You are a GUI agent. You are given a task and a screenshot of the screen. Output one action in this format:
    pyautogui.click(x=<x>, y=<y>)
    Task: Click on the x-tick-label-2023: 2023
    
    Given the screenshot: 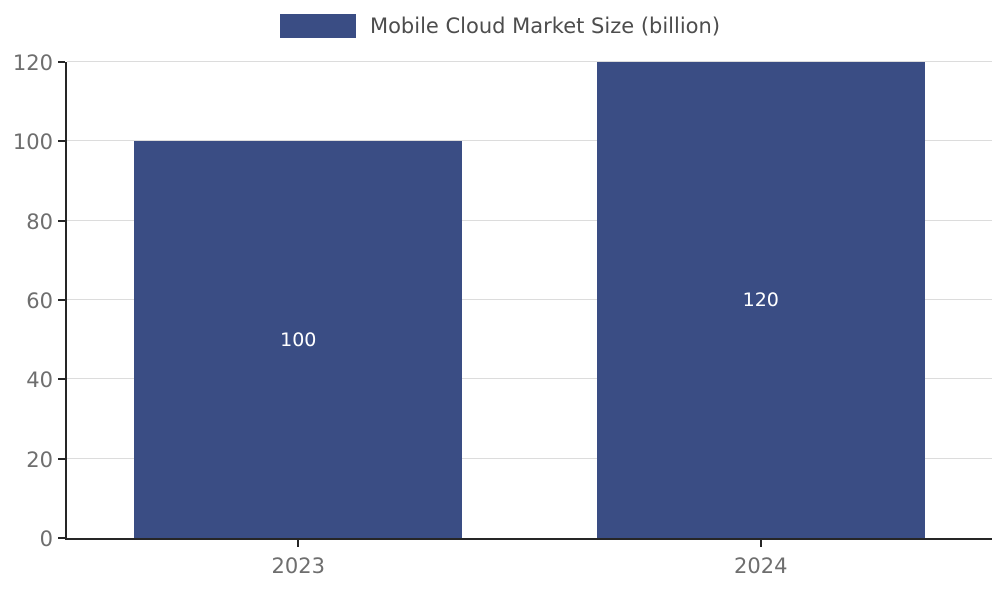 What is the action you would take?
    pyautogui.click(x=298, y=566)
    